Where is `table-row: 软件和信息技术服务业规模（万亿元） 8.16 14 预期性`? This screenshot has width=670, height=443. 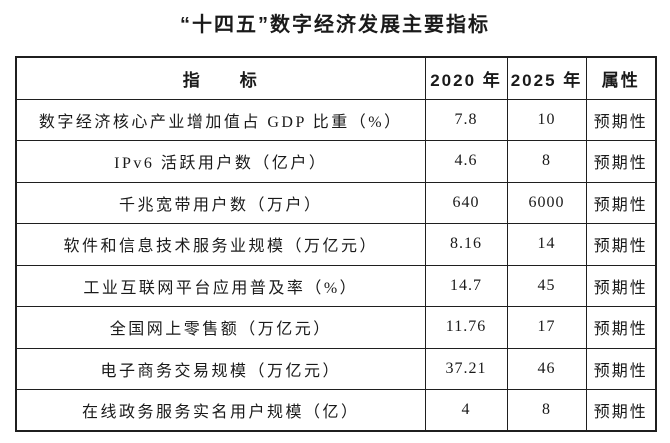
table-row: 软件和信息技术服务业规模（万亿元） 8.16 14 预期性 is located at coordinates (336, 244).